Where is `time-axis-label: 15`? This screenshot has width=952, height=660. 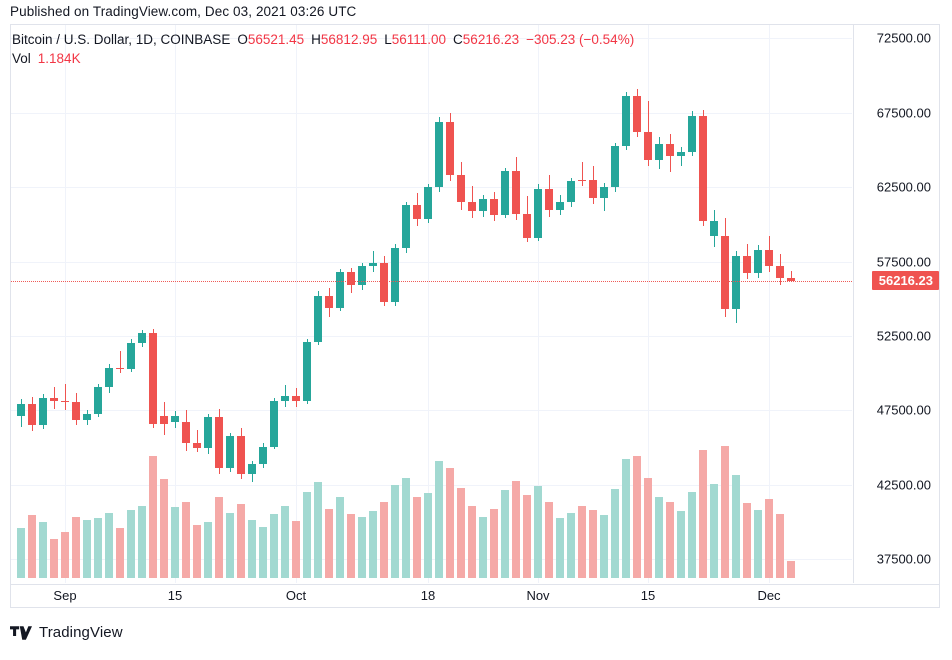 time-axis-label: 15 is located at coordinates (648, 595).